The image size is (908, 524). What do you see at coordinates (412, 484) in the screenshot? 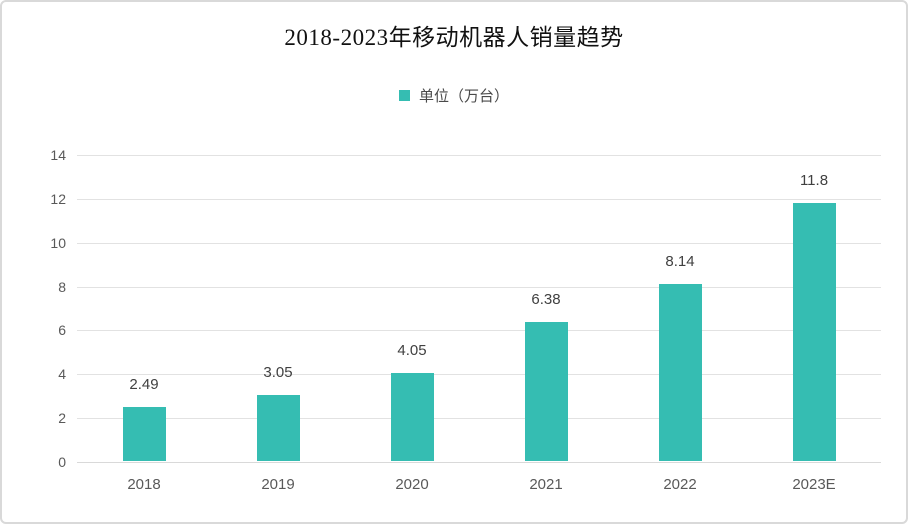
I see `x-axis-label: 2020` at bounding box center [412, 484].